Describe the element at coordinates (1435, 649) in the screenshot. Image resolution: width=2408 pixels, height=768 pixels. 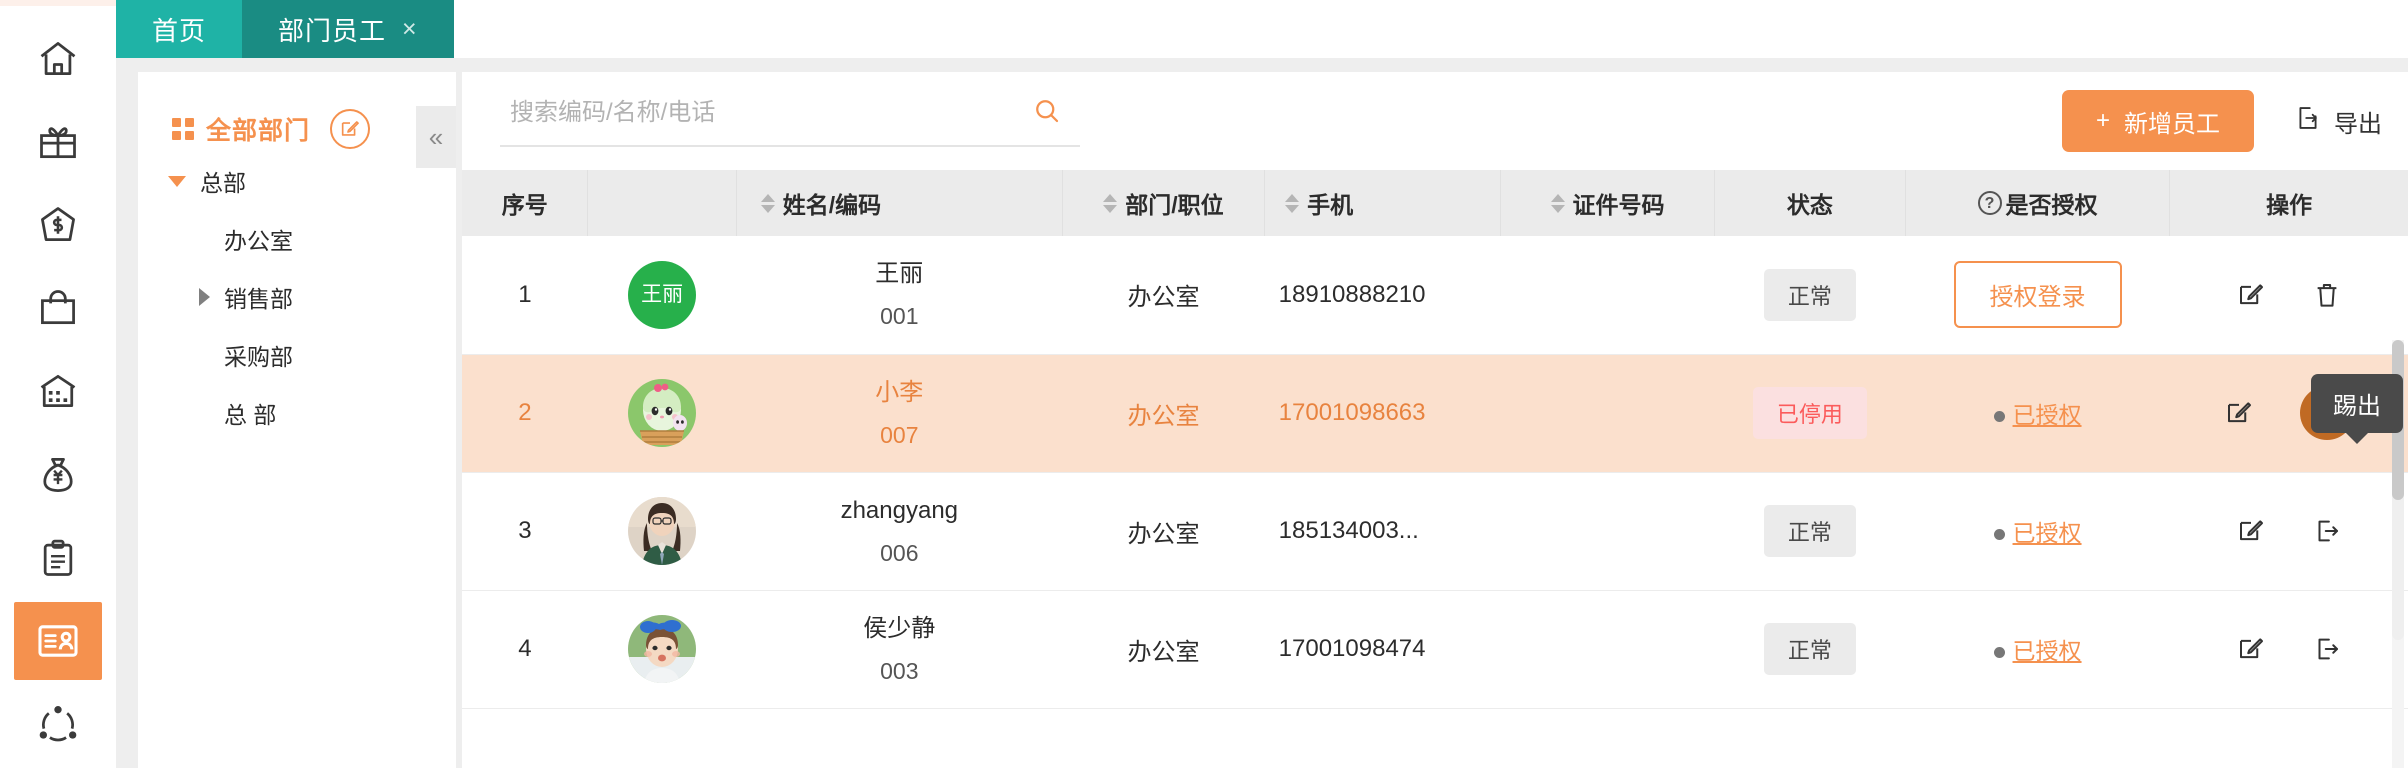
I see `table-row: 4` at that location.